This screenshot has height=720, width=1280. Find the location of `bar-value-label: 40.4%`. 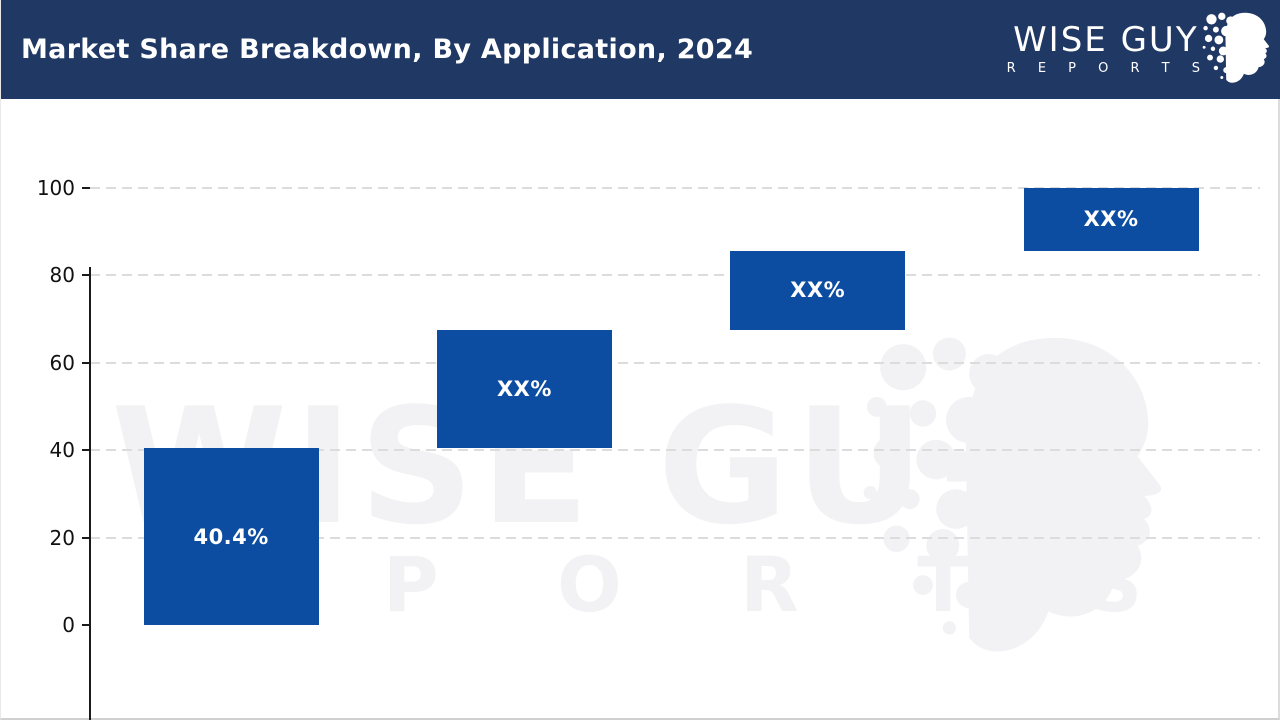

bar-value-label: 40.4% is located at coordinates (231, 536).